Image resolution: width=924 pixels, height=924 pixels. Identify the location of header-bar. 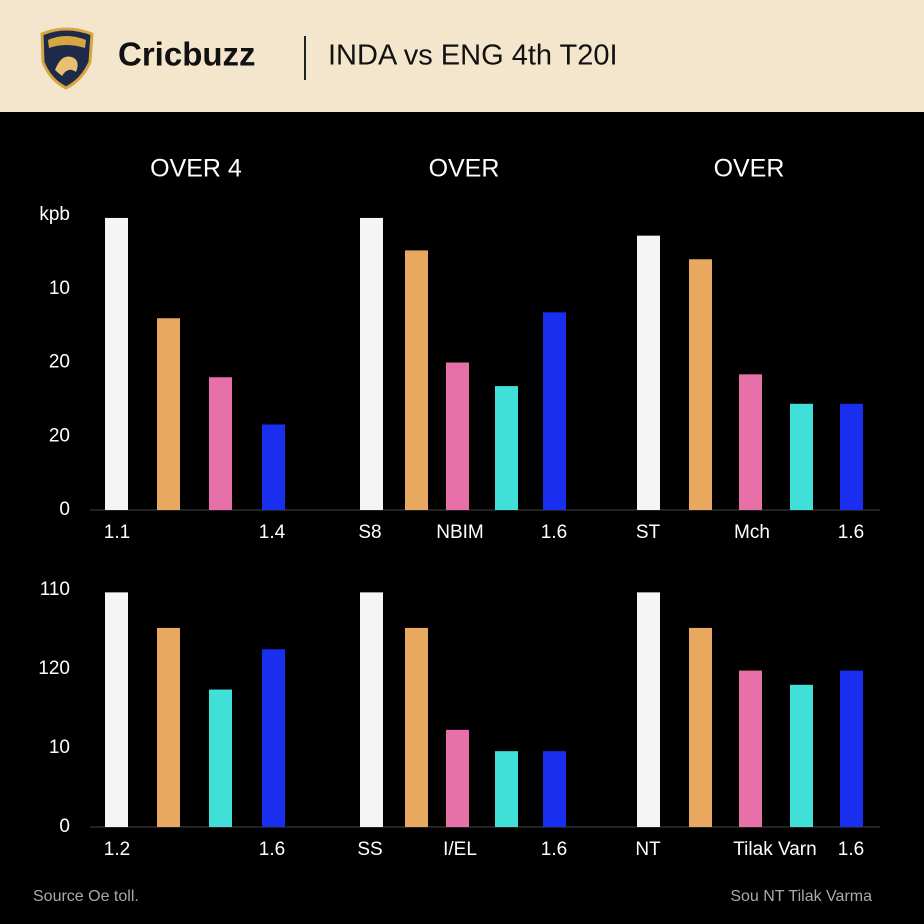
(462, 56).